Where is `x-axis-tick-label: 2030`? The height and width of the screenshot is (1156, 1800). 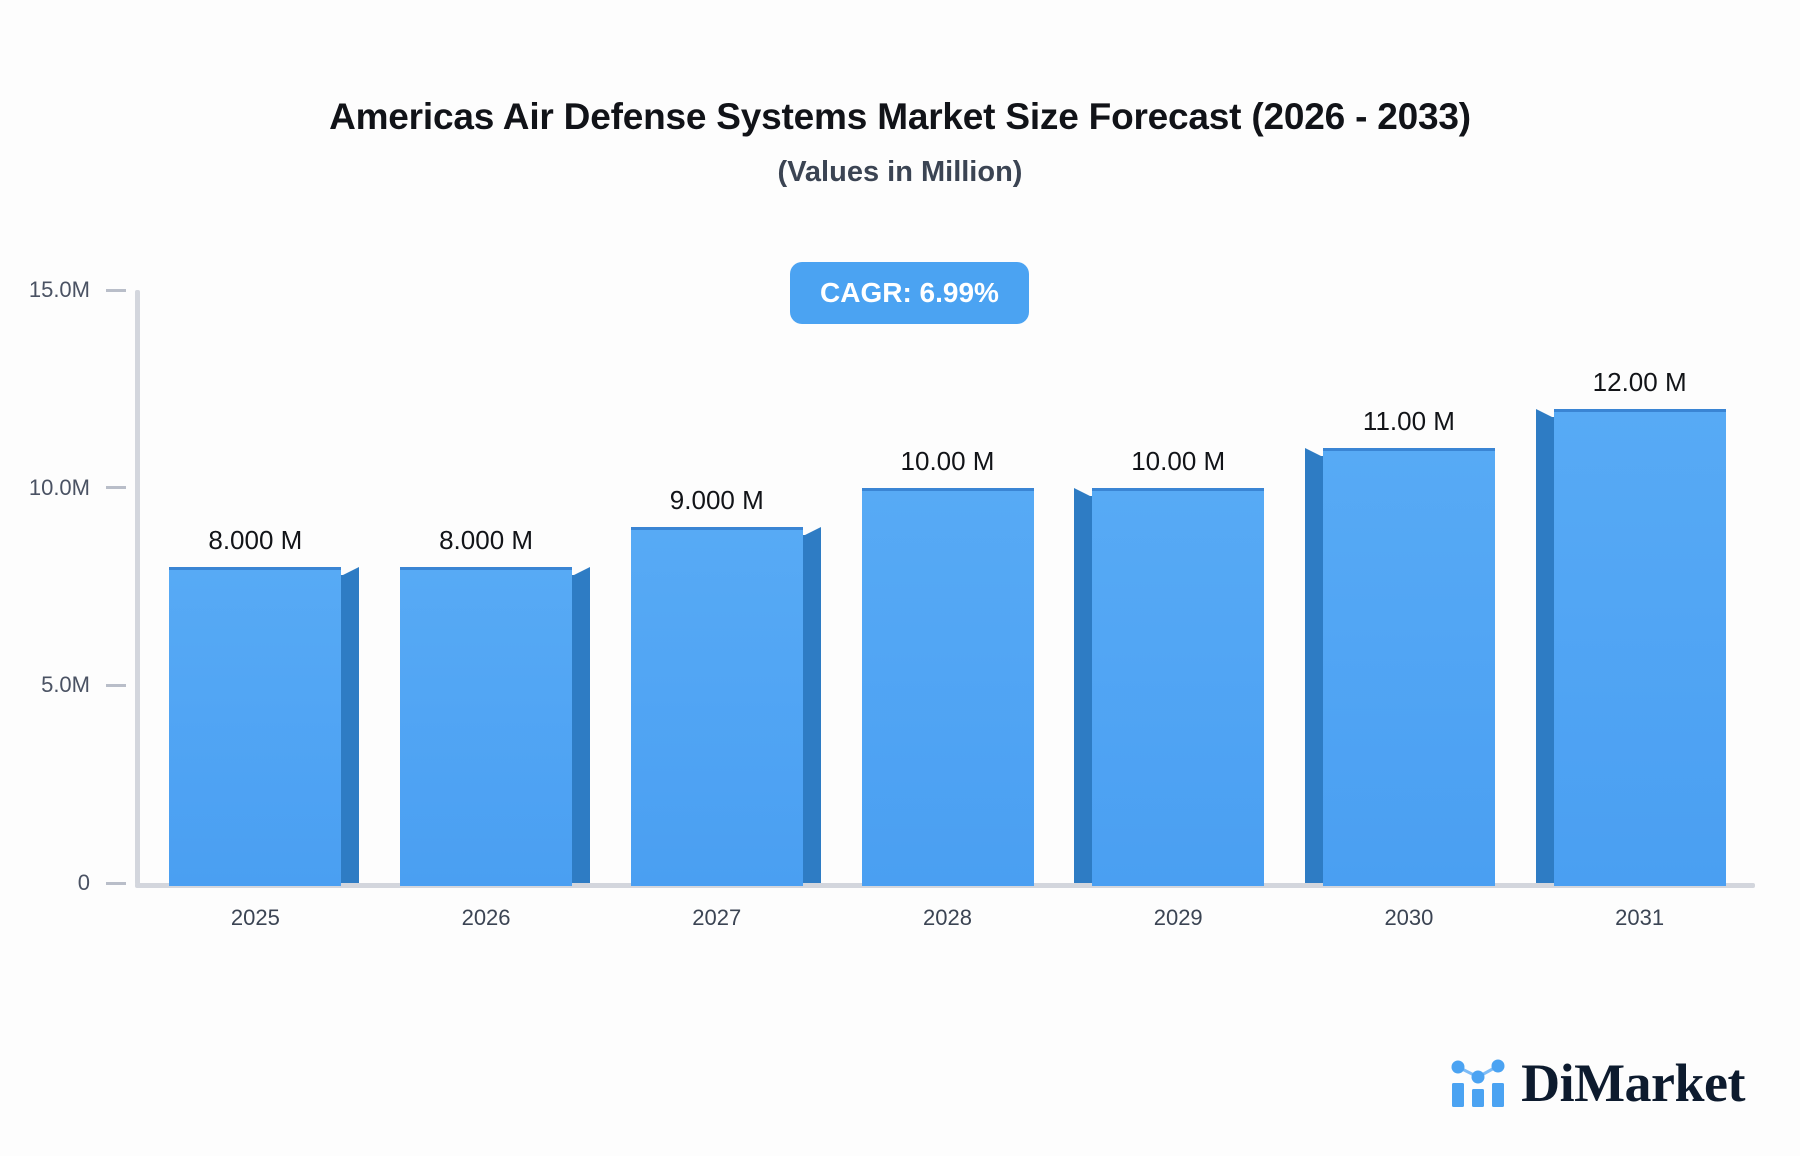 x-axis-tick-label: 2030 is located at coordinates (1409, 917).